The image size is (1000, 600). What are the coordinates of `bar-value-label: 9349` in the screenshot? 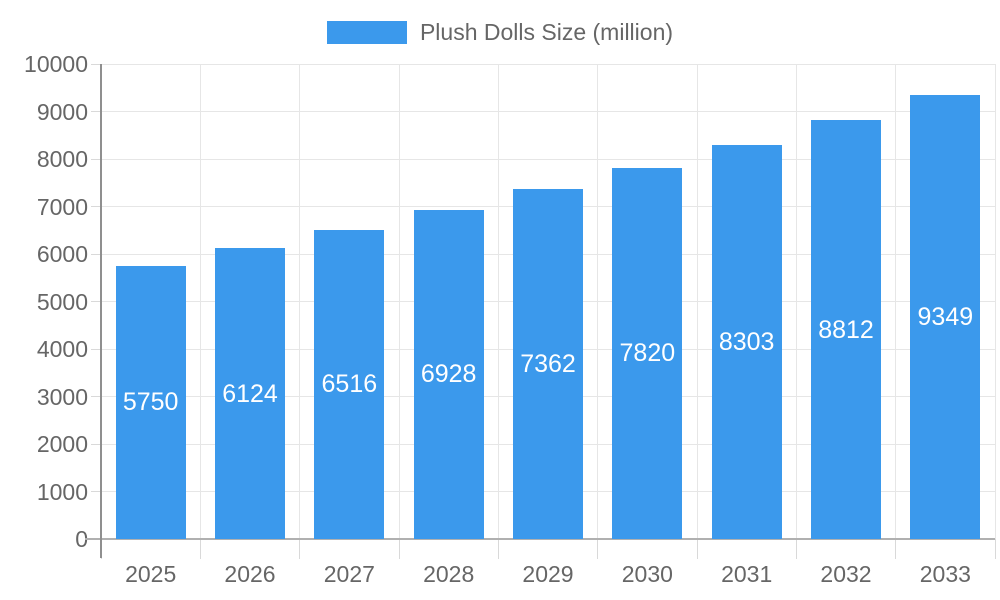 It's located at (945, 316).